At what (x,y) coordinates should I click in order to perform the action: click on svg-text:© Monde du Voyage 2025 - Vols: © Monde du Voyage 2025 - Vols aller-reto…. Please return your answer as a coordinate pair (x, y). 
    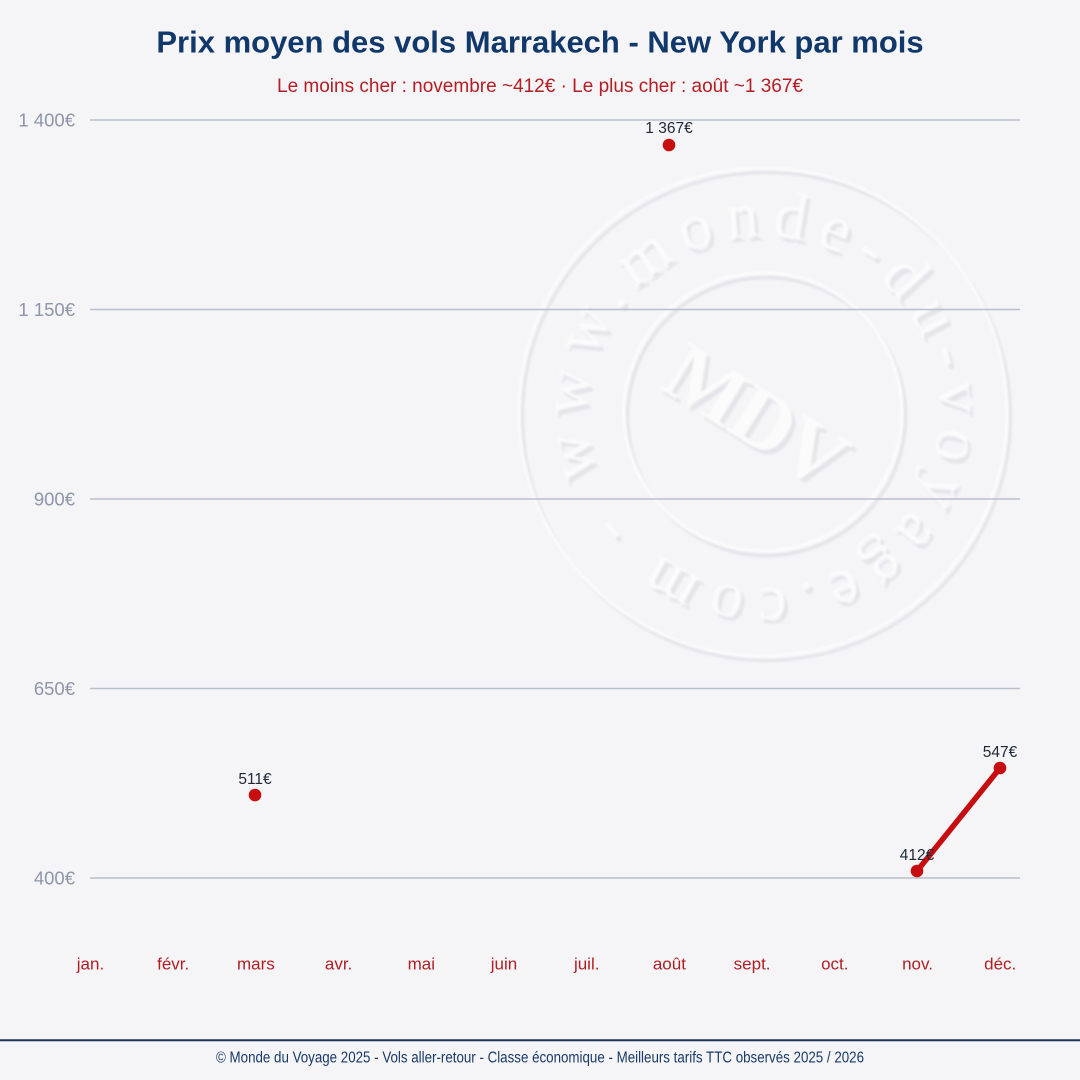
    Looking at the image, I should click on (540, 1058).